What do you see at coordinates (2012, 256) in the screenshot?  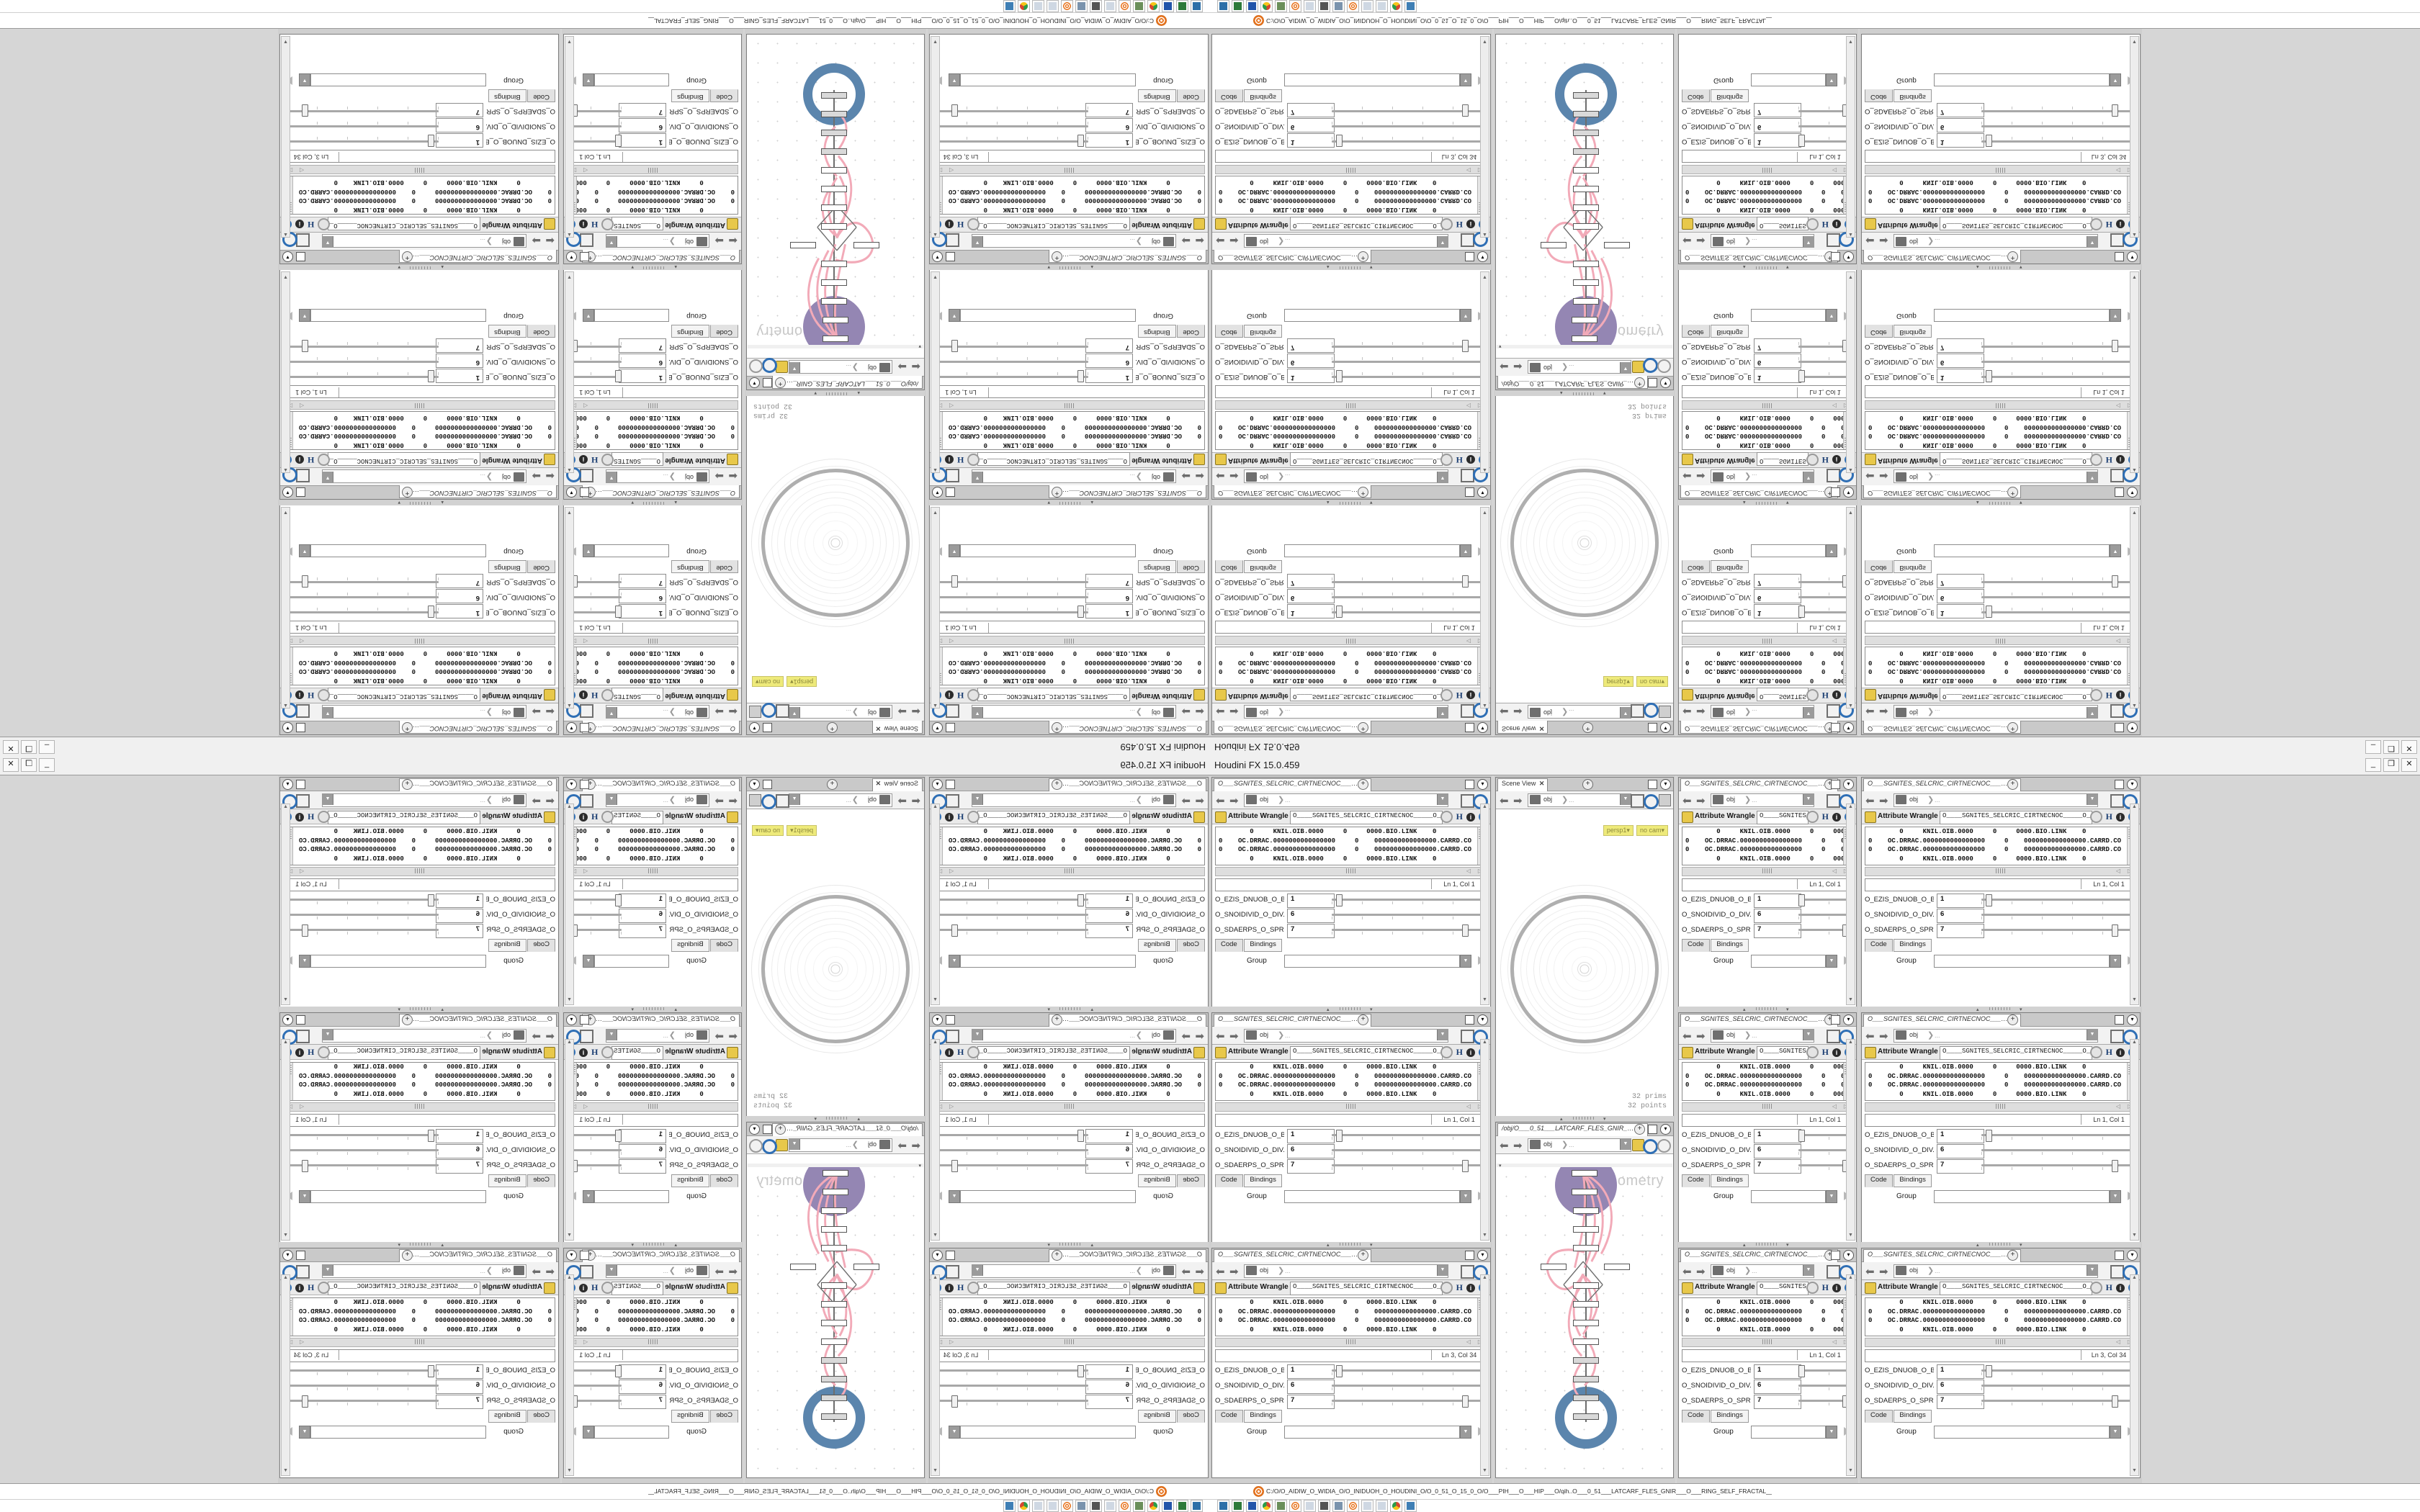 I see `add-tab-button: +` at bounding box center [2012, 256].